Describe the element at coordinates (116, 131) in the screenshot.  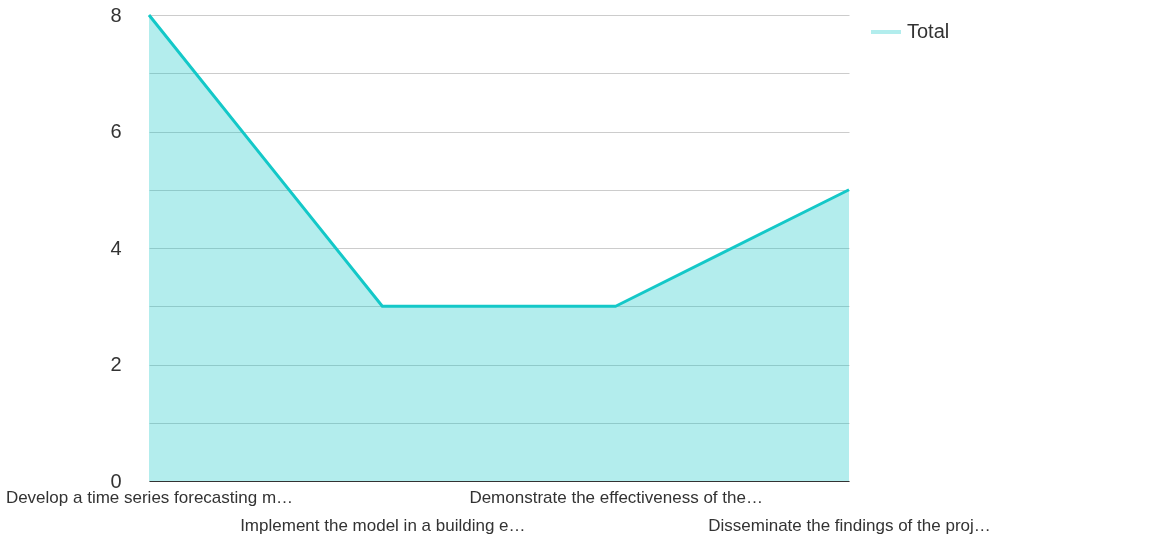
I see `y-tick-label: 6` at that location.